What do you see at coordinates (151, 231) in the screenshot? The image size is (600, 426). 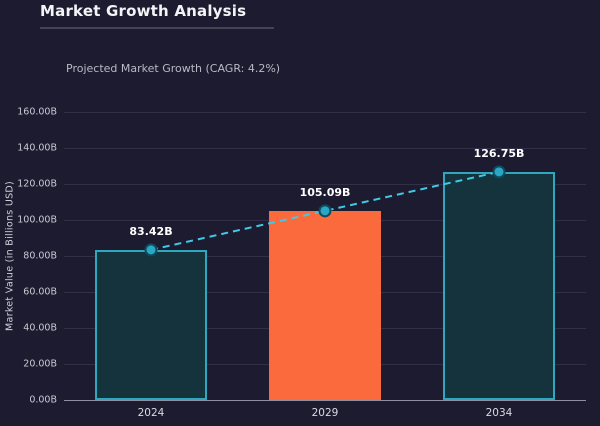 I see `data-label: 83.42B` at bounding box center [151, 231].